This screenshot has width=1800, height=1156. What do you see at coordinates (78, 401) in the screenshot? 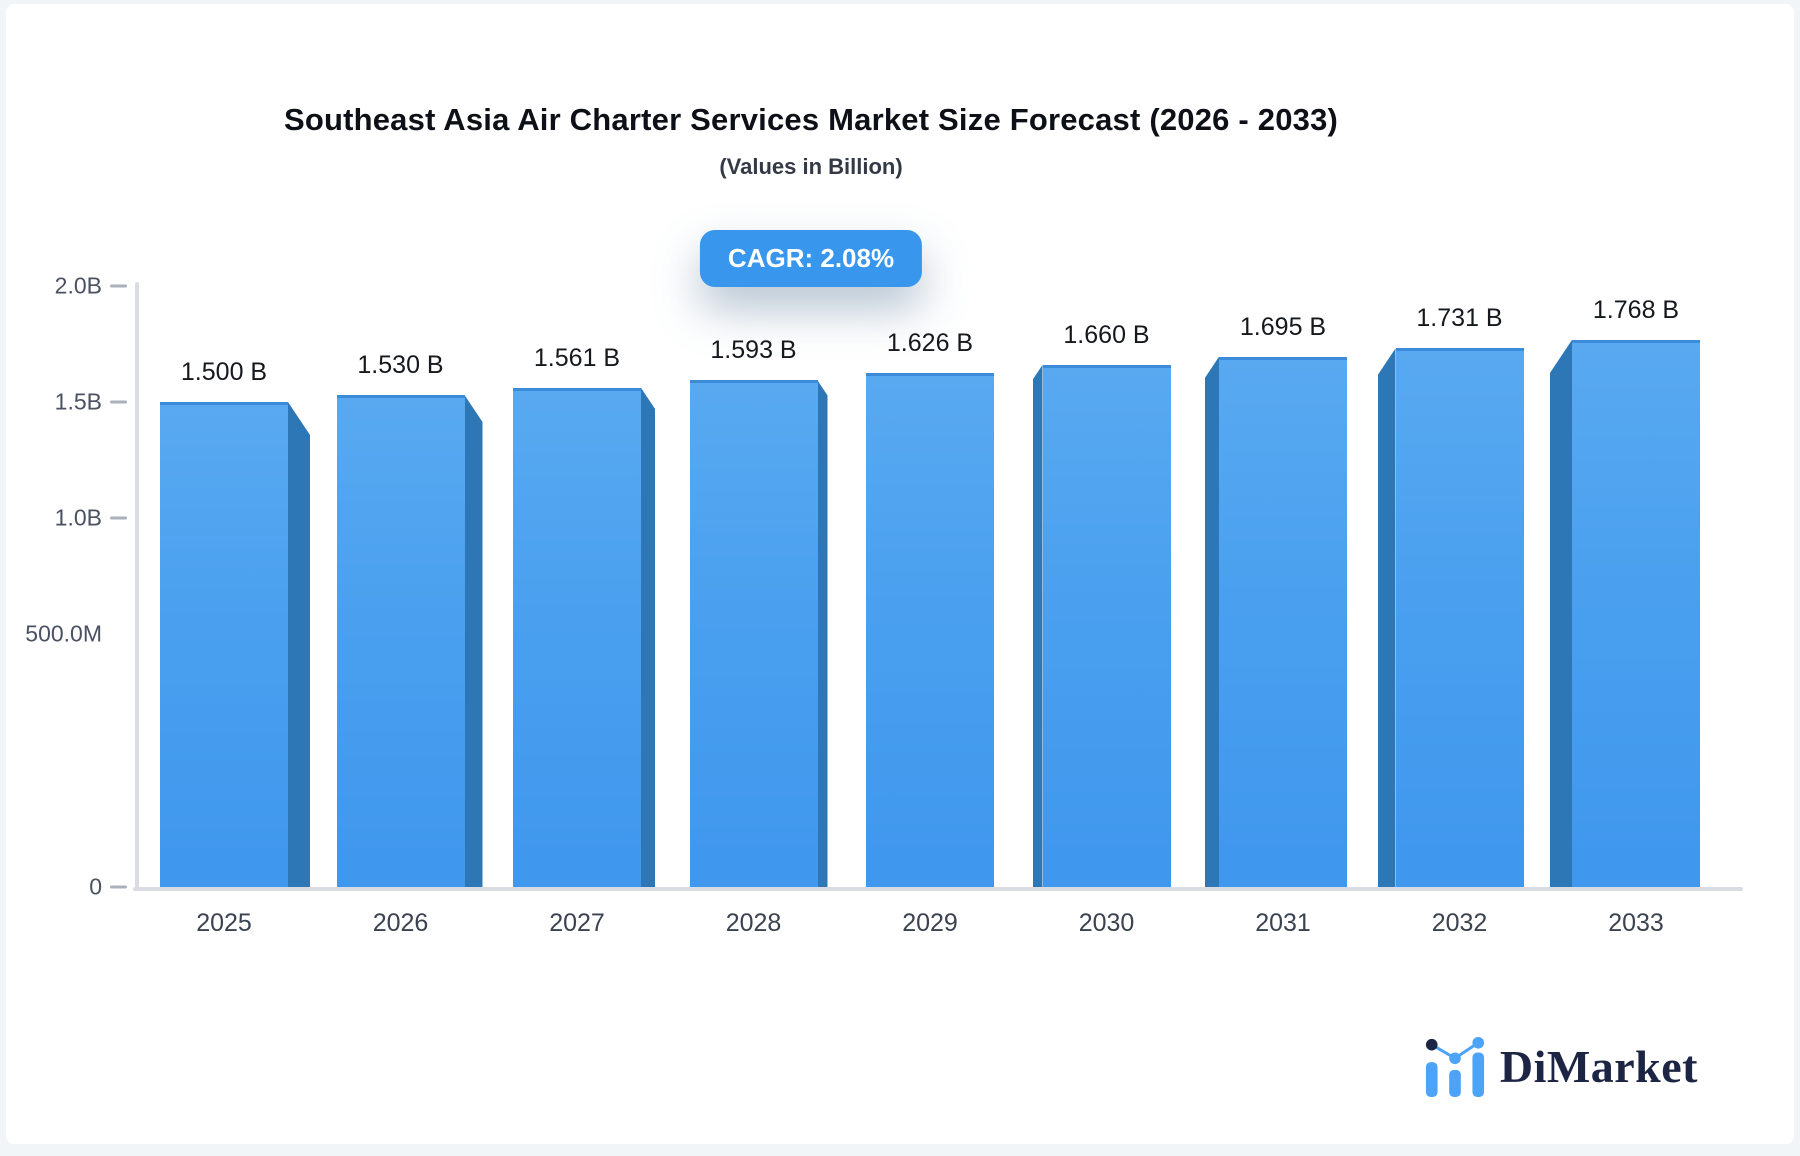
I see `y-tick-label: 1.5B` at bounding box center [78, 401].